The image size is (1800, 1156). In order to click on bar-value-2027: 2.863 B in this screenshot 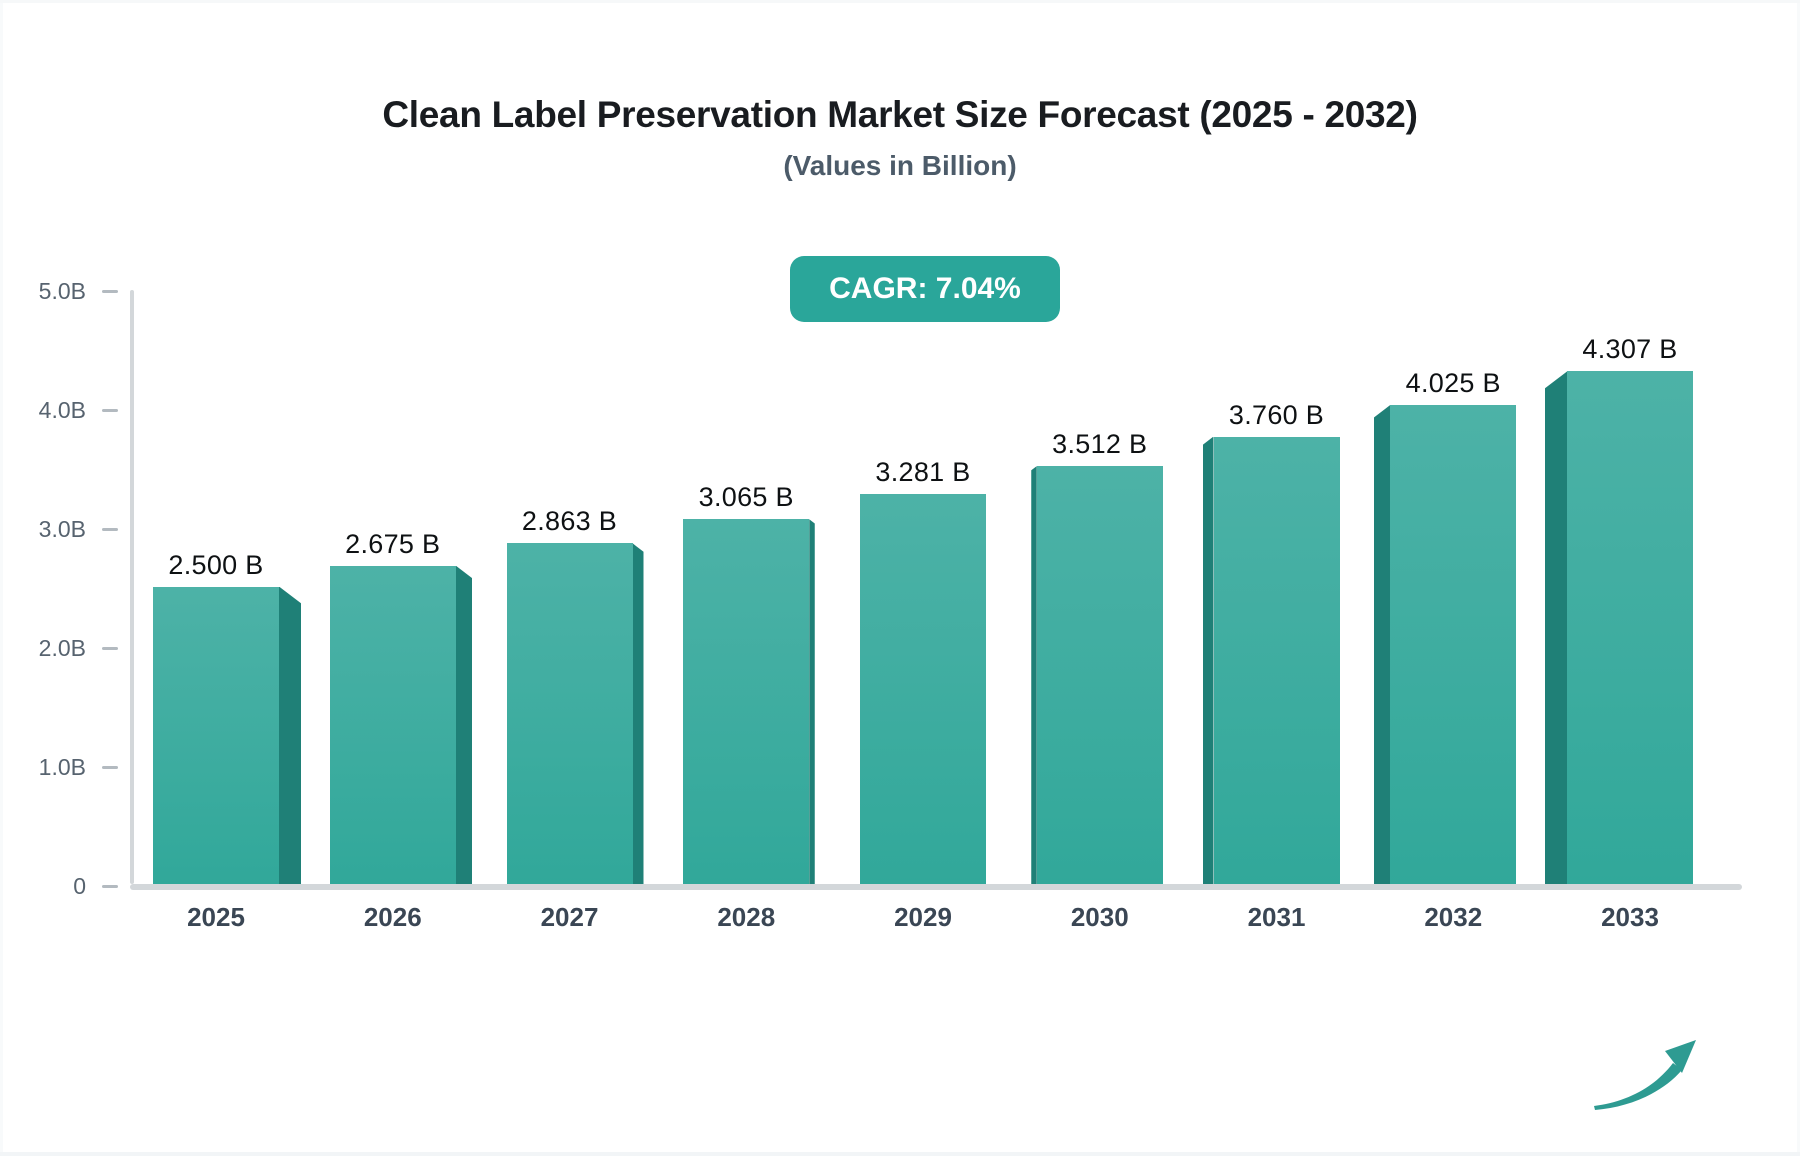, I will do `click(569, 521)`.